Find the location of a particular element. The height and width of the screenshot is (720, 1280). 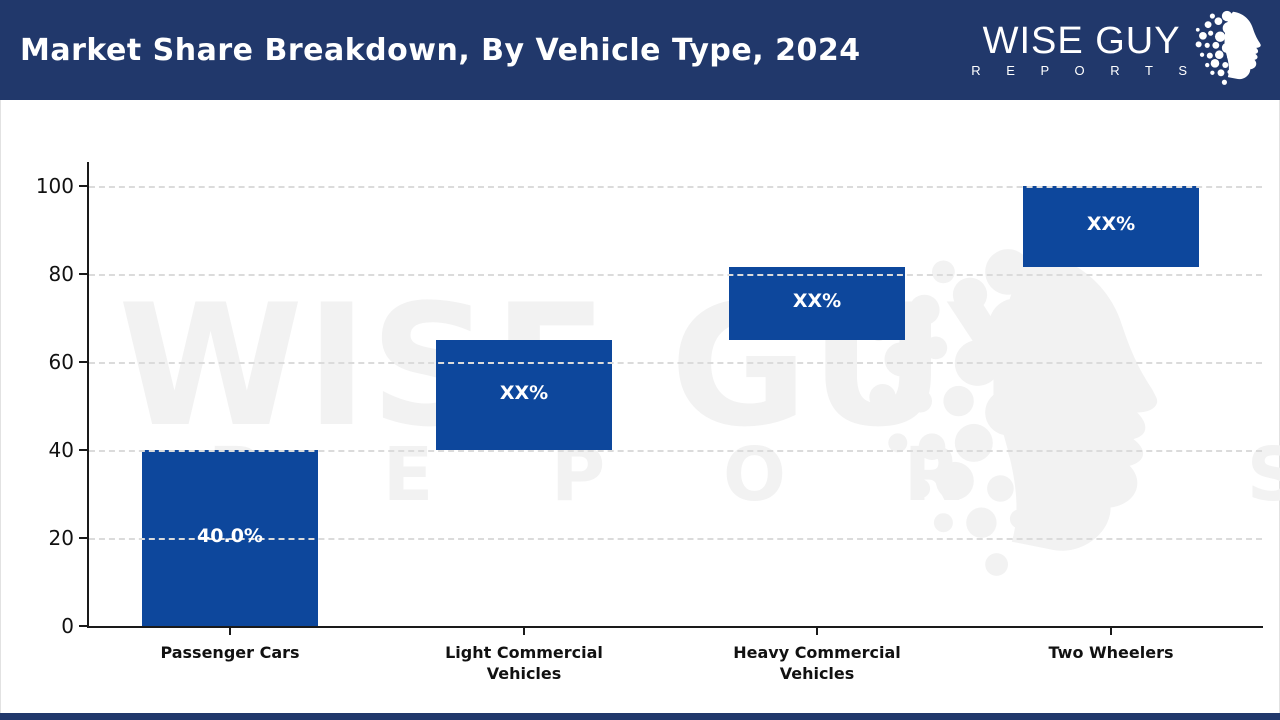

x-axis-spine is located at coordinates (675, 627).